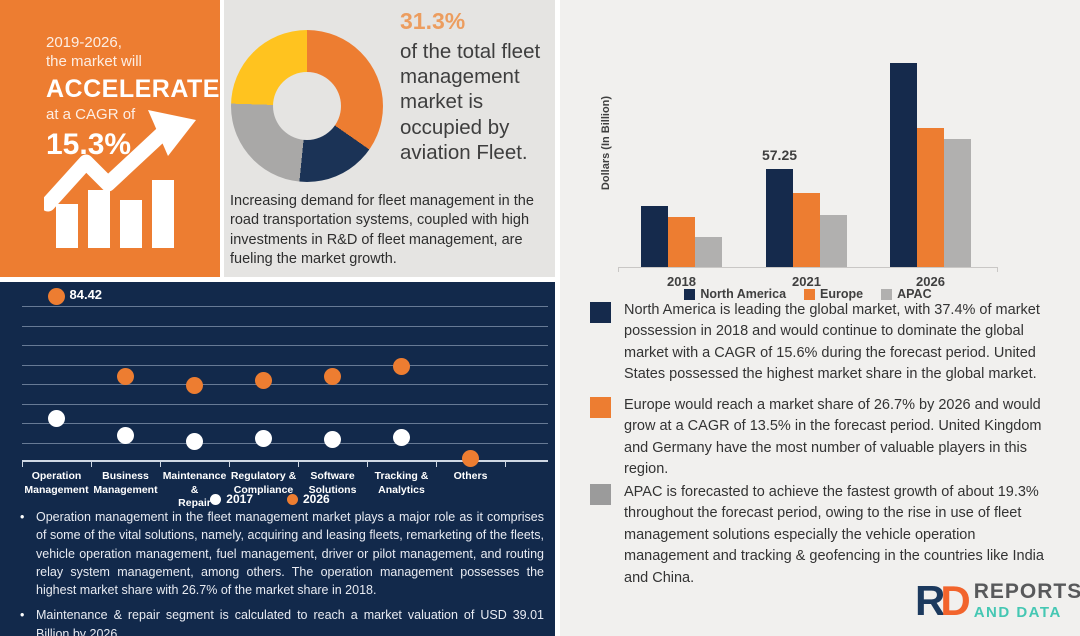 The image size is (1080, 636). What do you see at coordinates (133, 88) in the screenshot?
I see `banner-headline: ACCELERATE` at bounding box center [133, 88].